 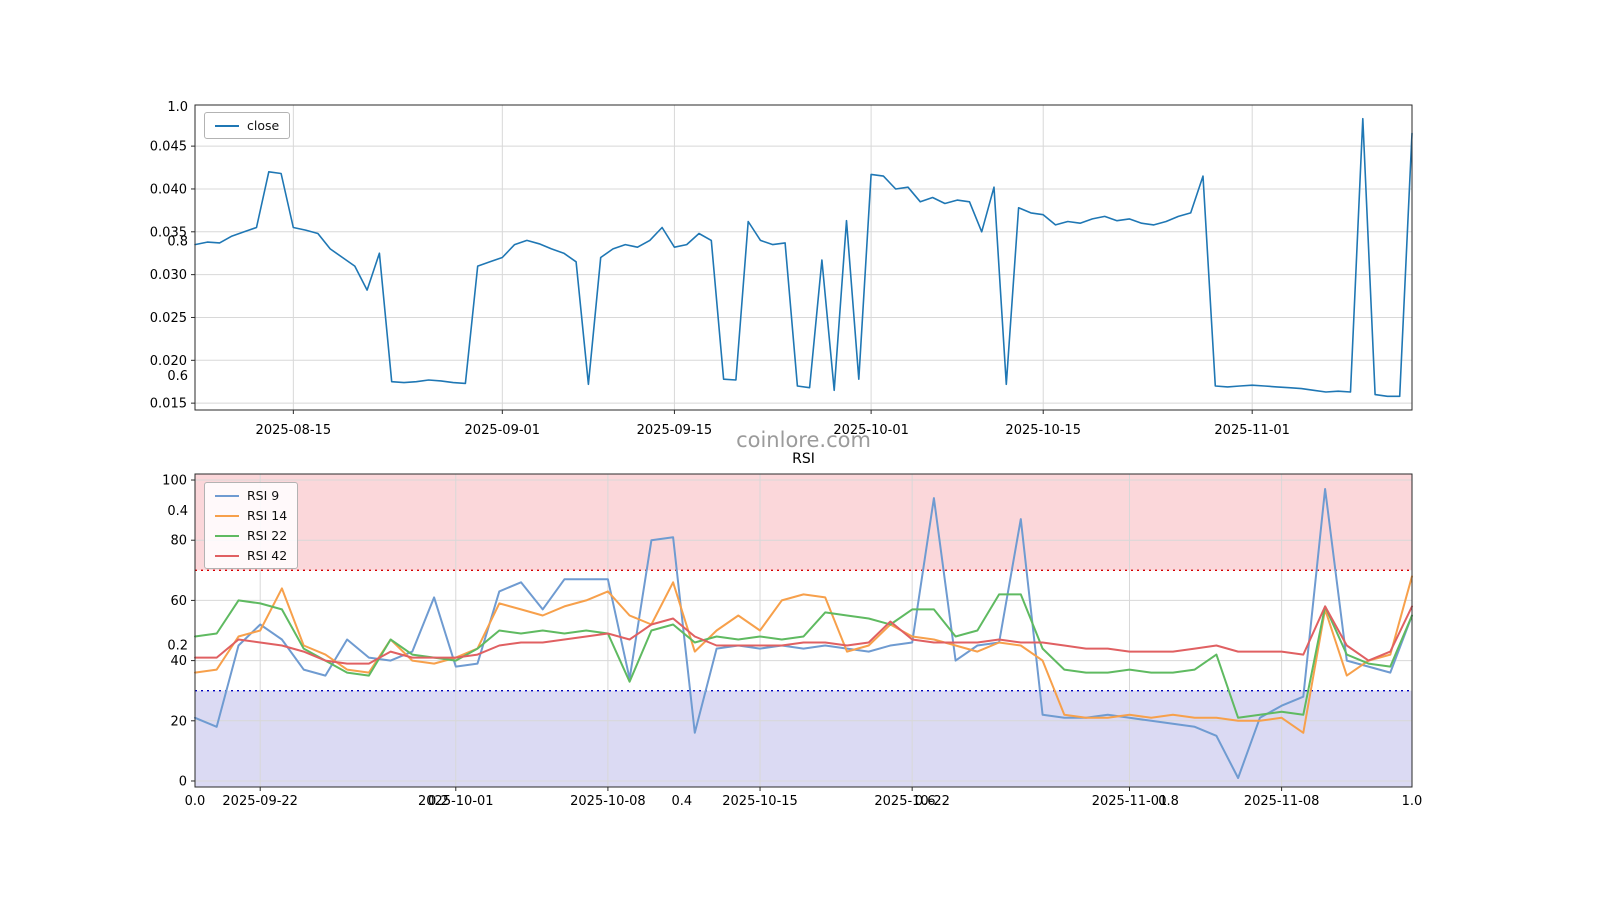 What do you see at coordinates (267, 535) in the screenshot?
I see `legend-label: RSI 22` at bounding box center [267, 535].